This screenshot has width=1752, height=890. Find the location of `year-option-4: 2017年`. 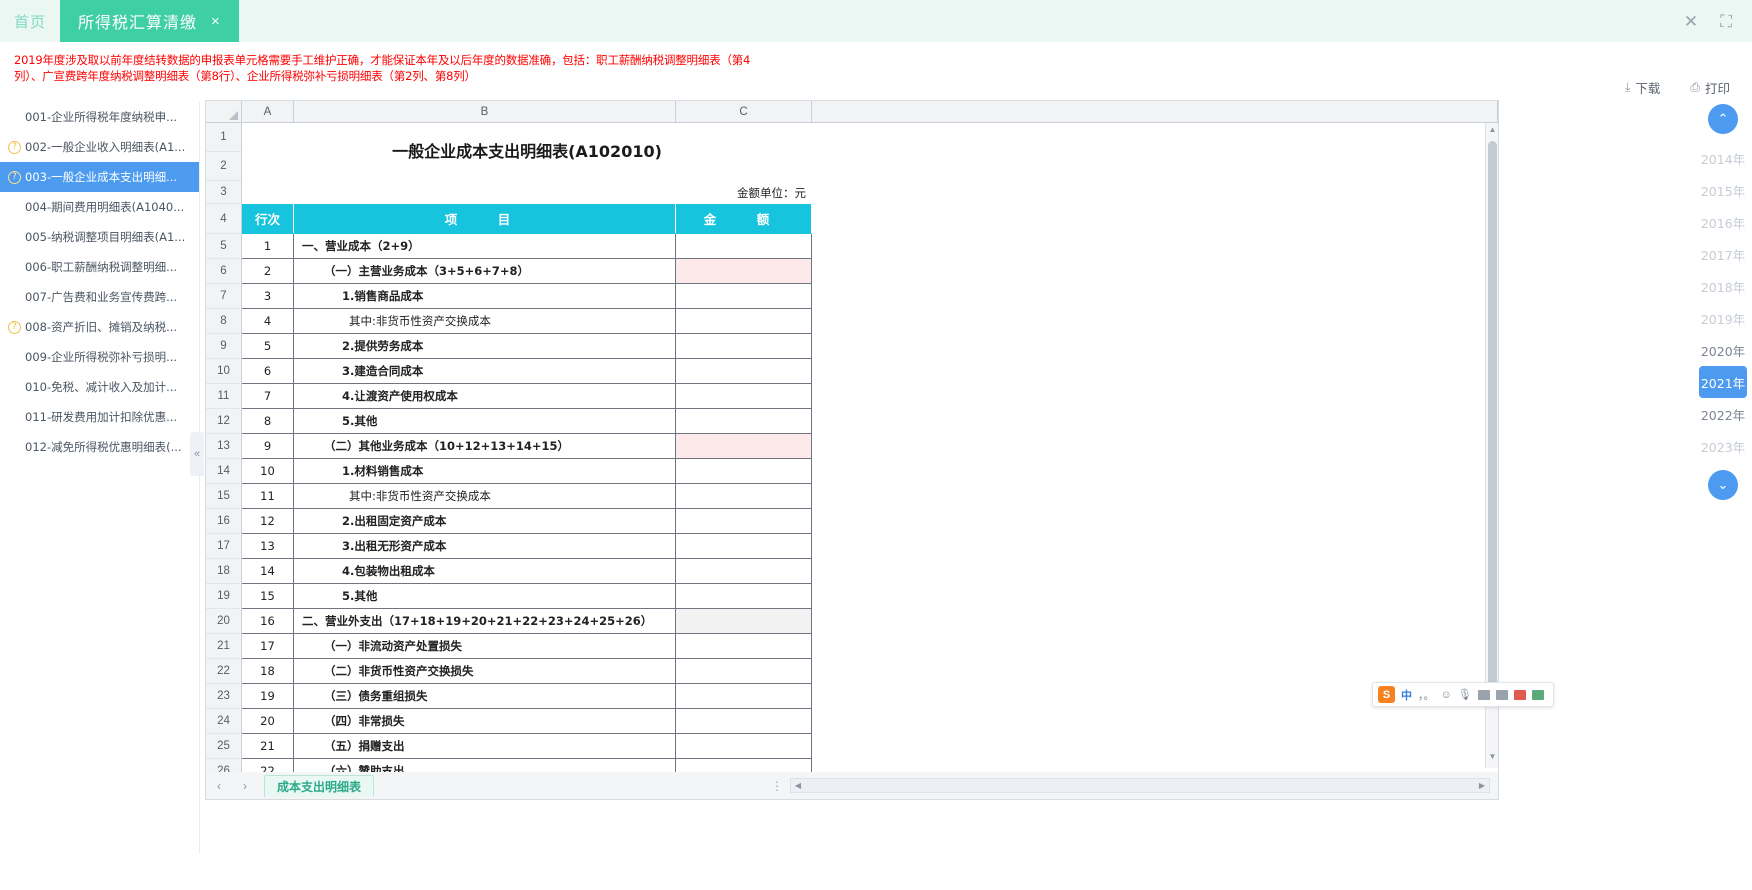

year-option-4: 2017年 is located at coordinates (1723, 254).